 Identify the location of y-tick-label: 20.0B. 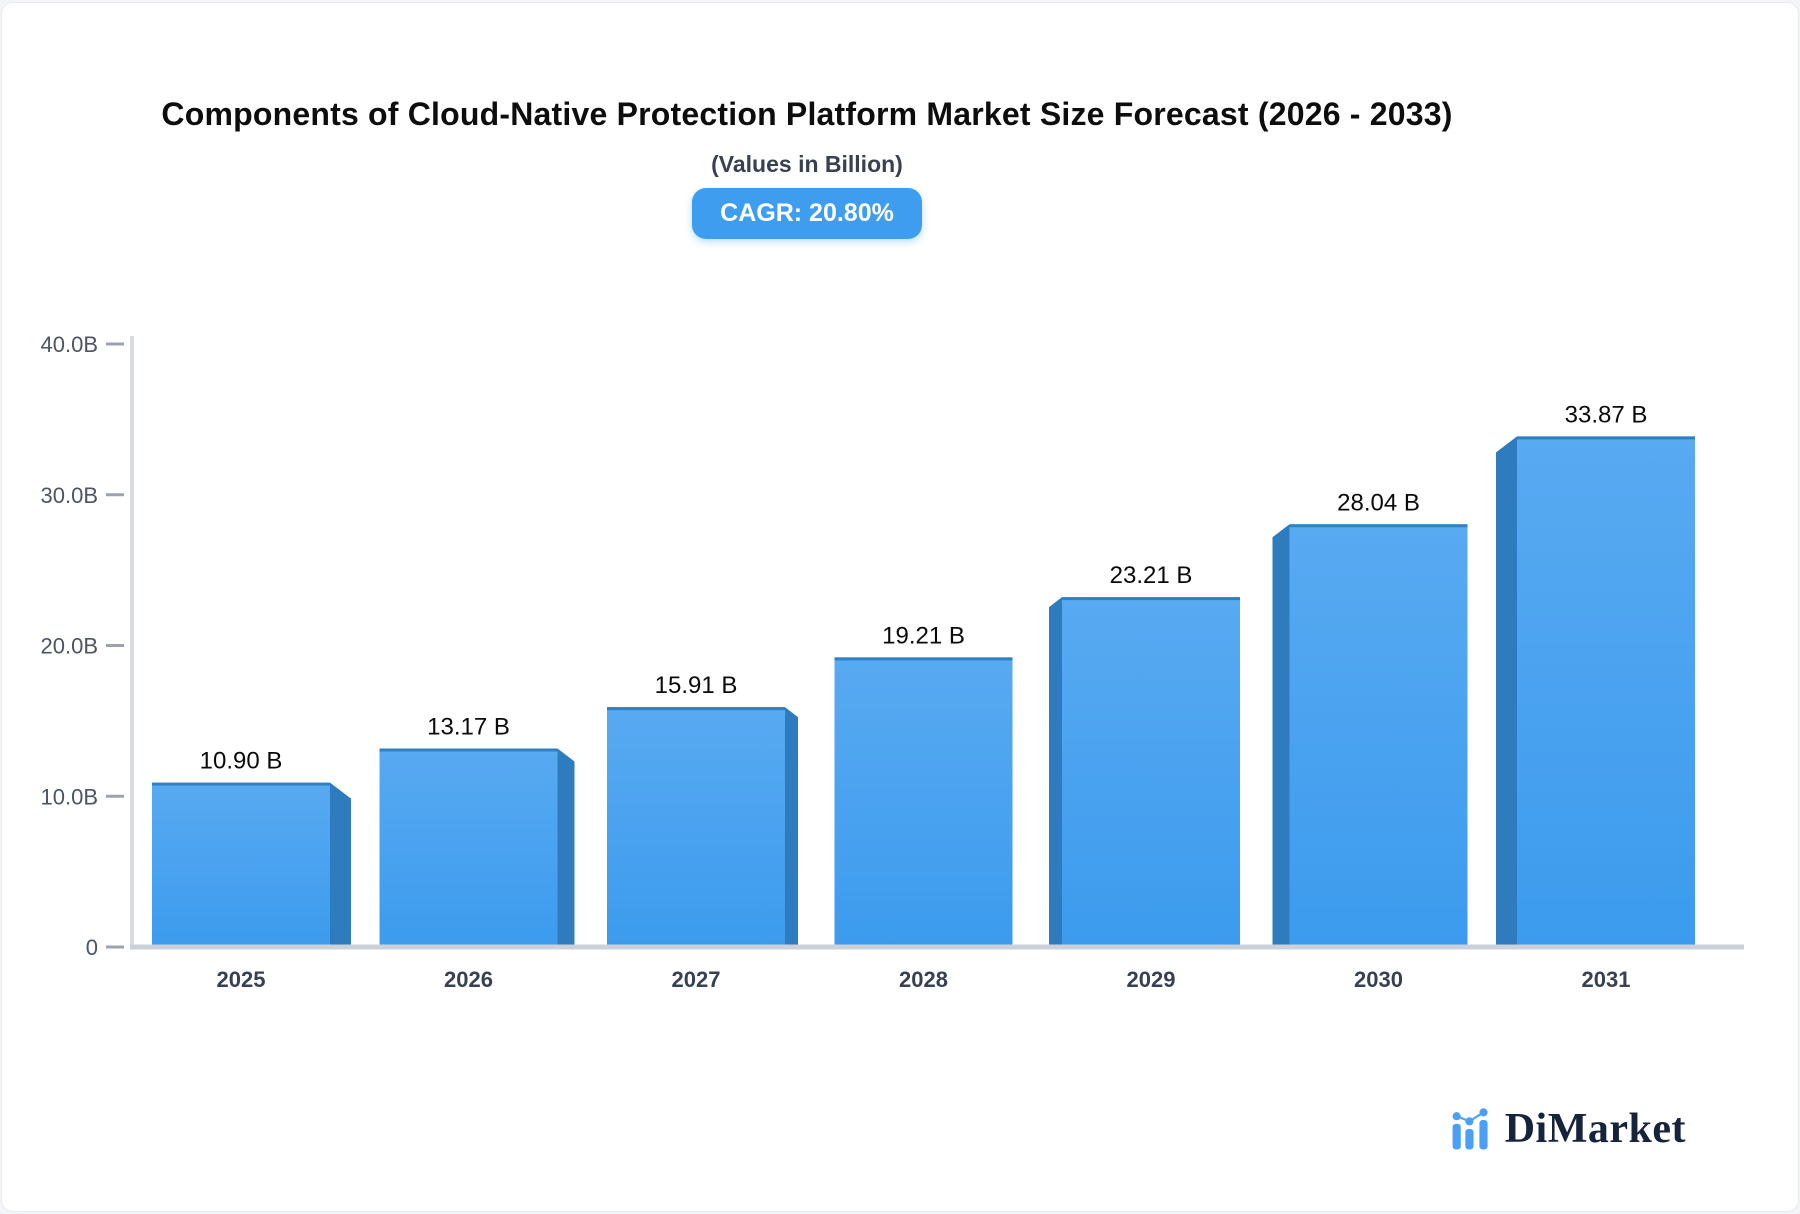
(70, 646).